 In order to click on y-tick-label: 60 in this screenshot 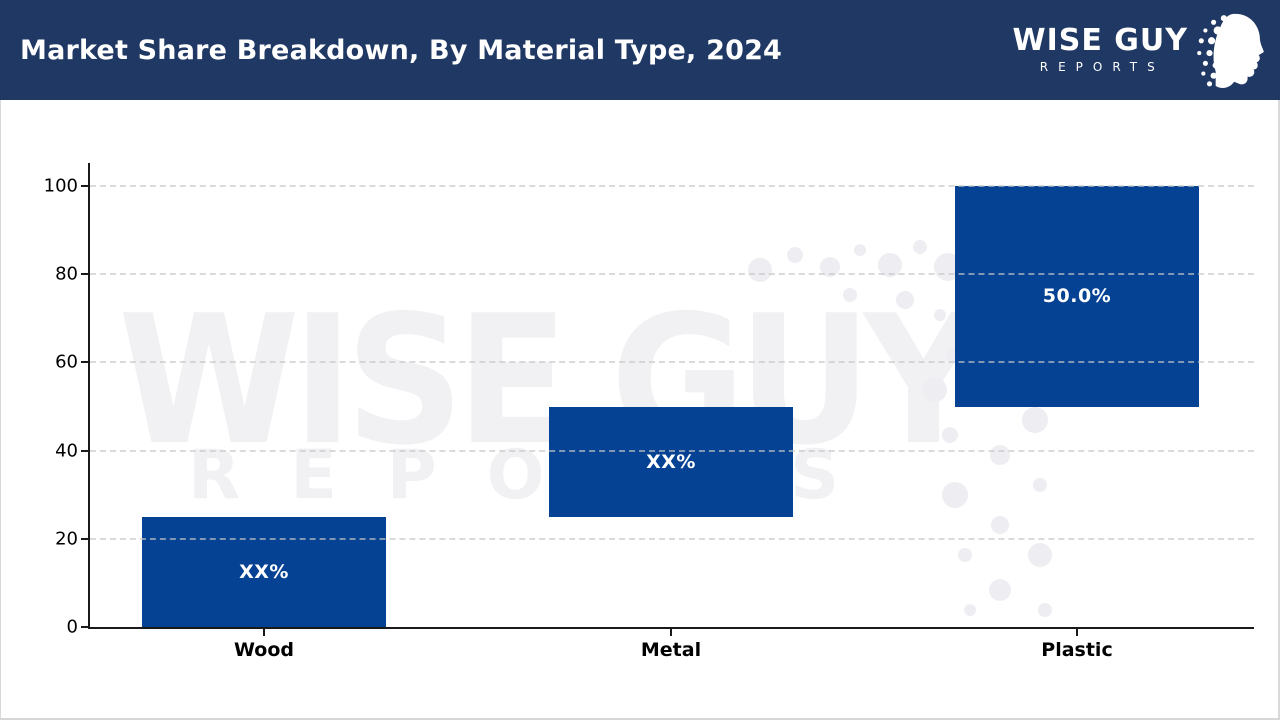, I will do `click(66, 362)`.